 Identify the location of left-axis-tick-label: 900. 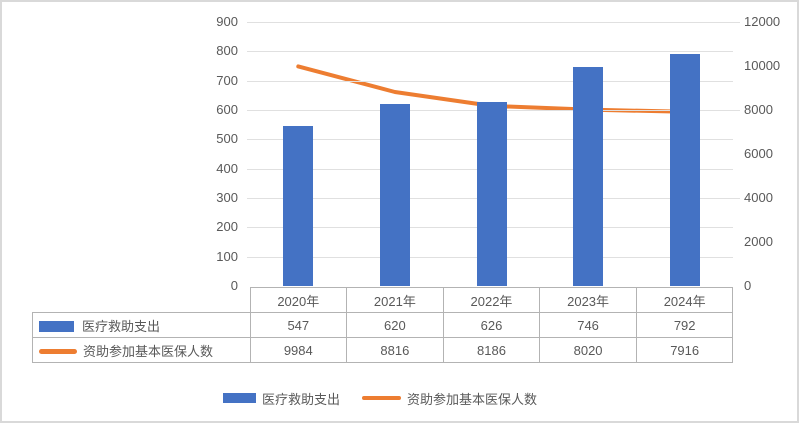
(227, 21).